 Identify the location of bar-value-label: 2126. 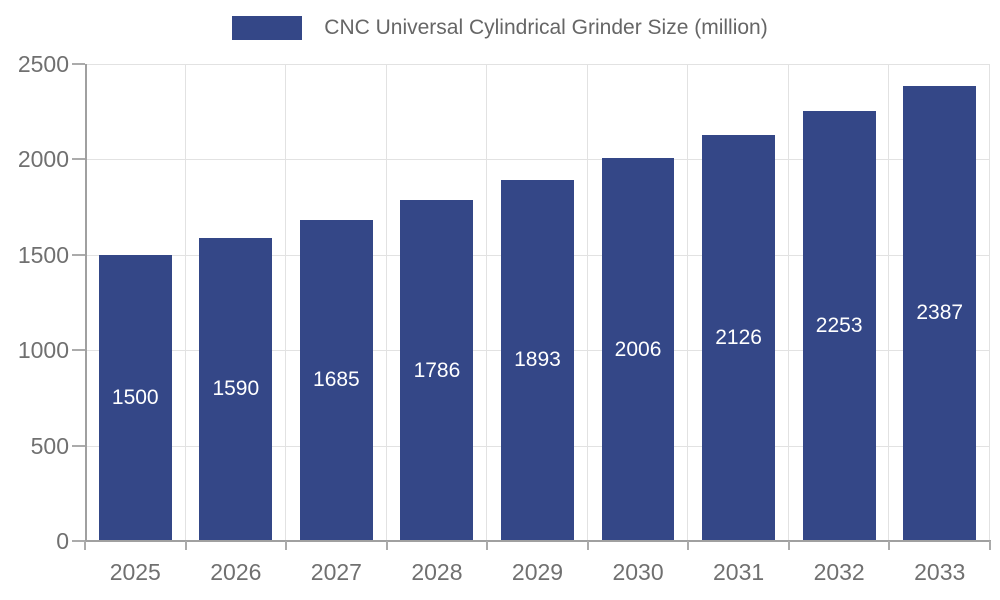
(738, 338).